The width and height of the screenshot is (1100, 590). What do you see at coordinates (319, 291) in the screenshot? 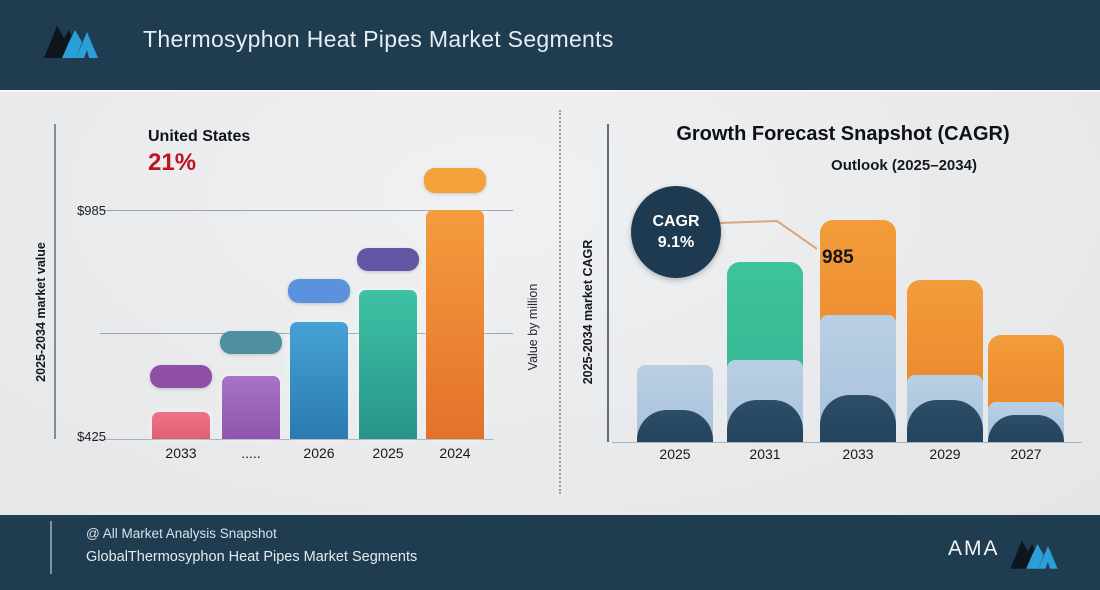
I see `floating-cap-2026` at bounding box center [319, 291].